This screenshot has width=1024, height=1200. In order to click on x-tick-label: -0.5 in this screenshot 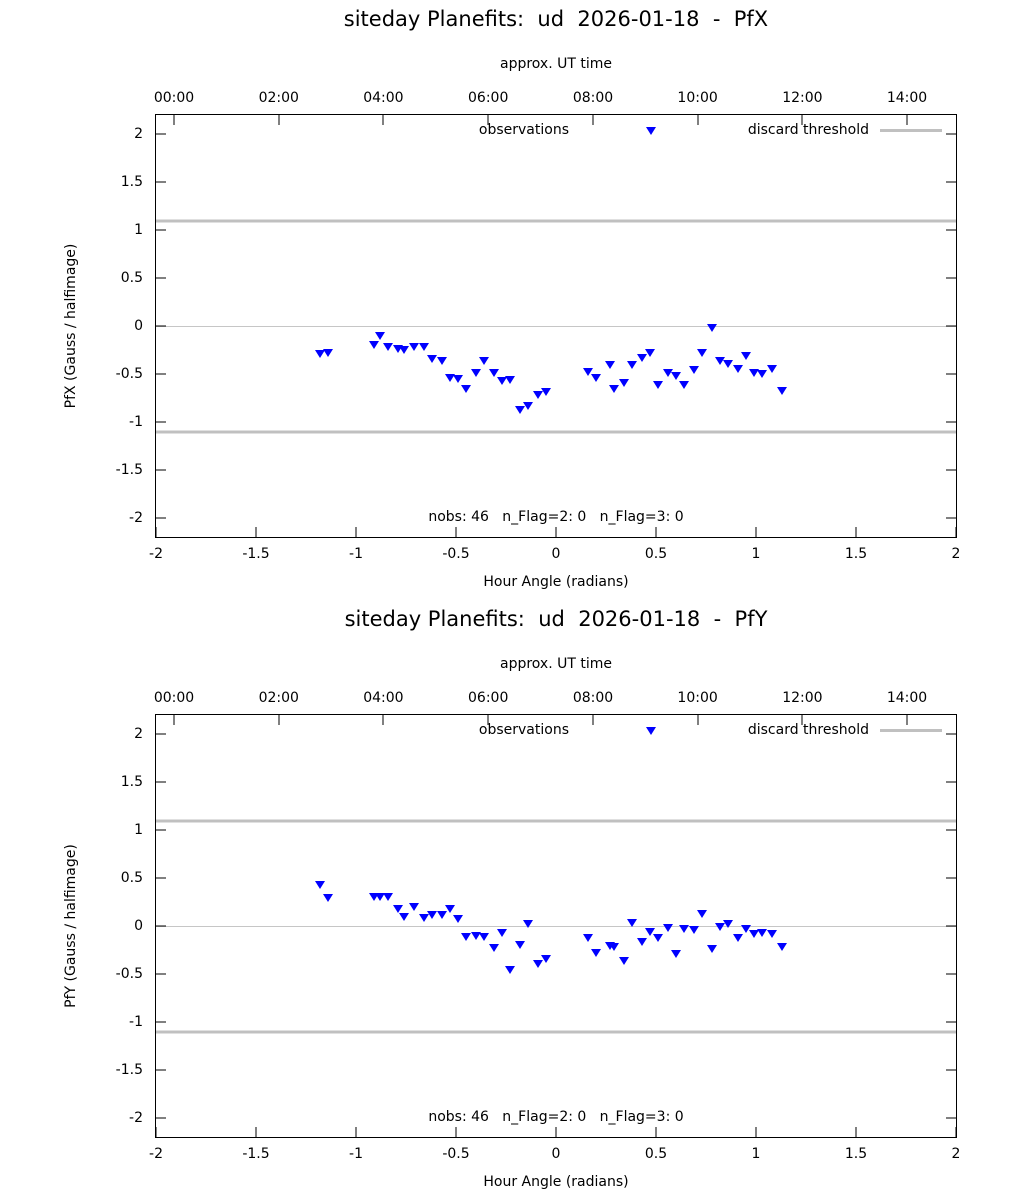, I will do `click(456, 554)`.